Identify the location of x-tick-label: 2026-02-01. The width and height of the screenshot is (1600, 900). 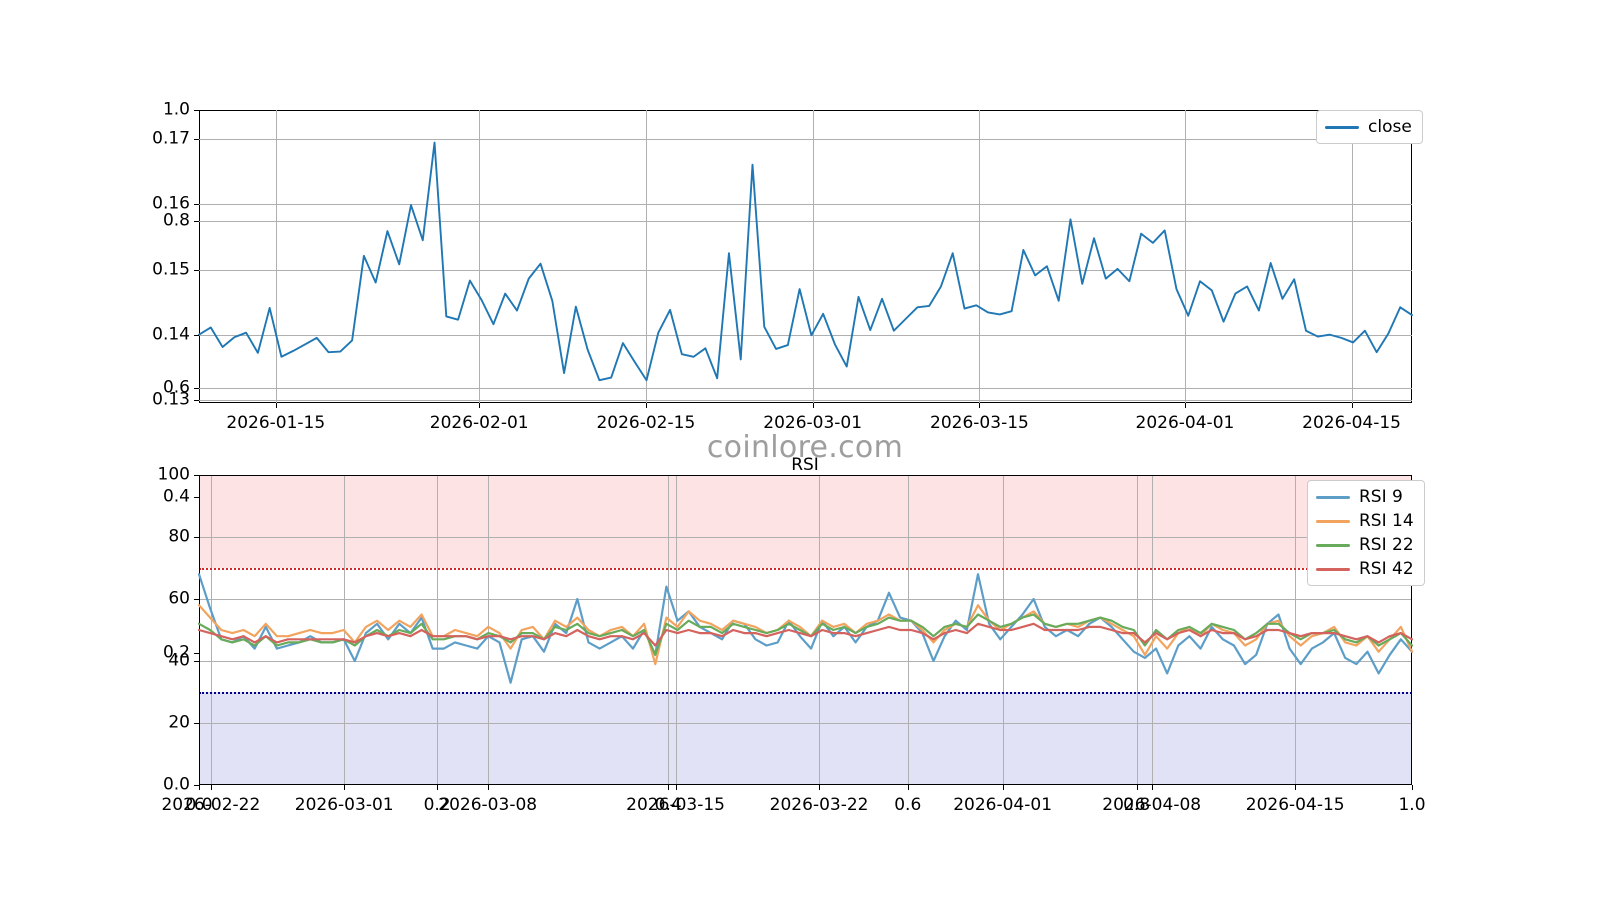
(479, 423).